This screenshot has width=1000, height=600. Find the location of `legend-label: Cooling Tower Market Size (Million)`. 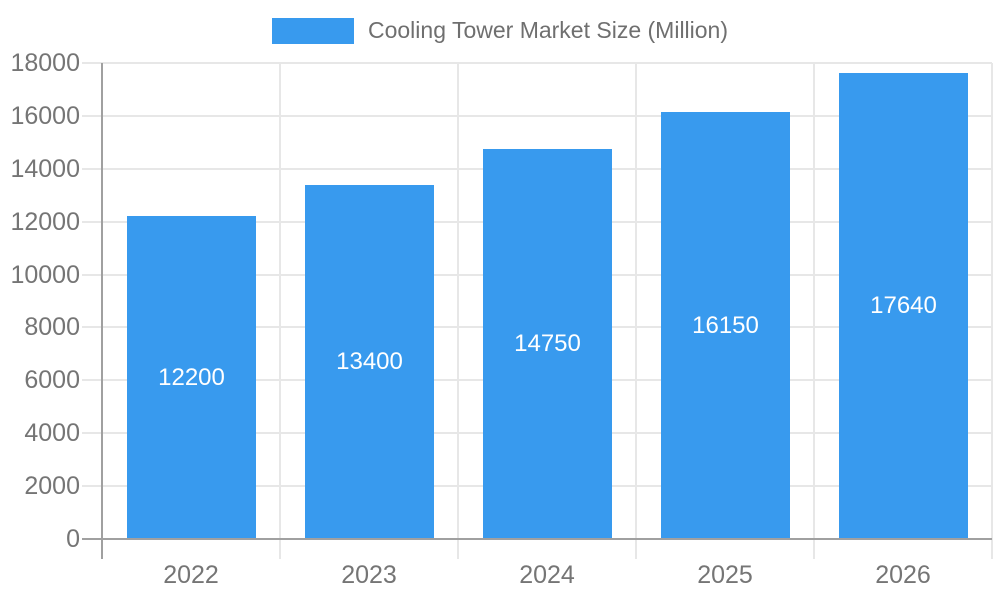

legend-label: Cooling Tower Market Size (Million) is located at coordinates (548, 30).